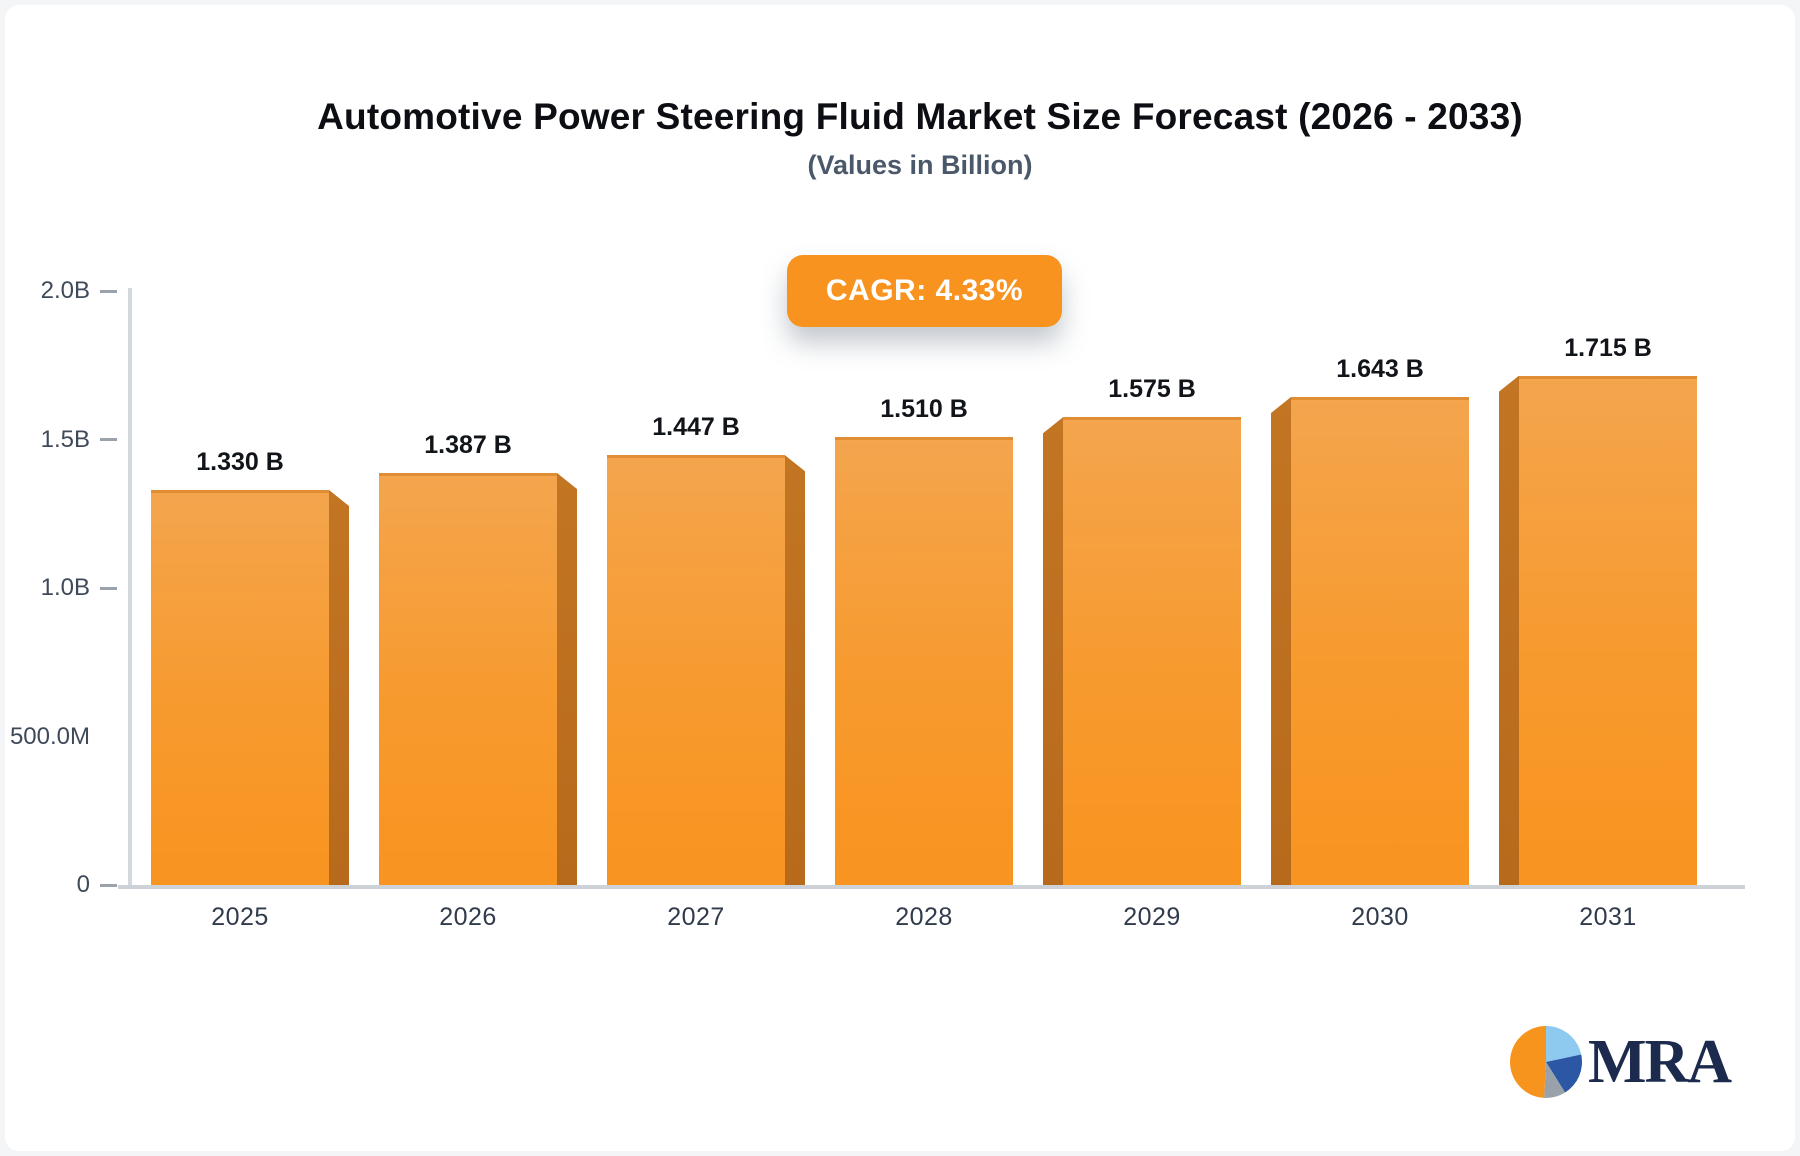  Describe the element at coordinates (931, 887) in the screenshot. I see `x-axis-line` at that location.